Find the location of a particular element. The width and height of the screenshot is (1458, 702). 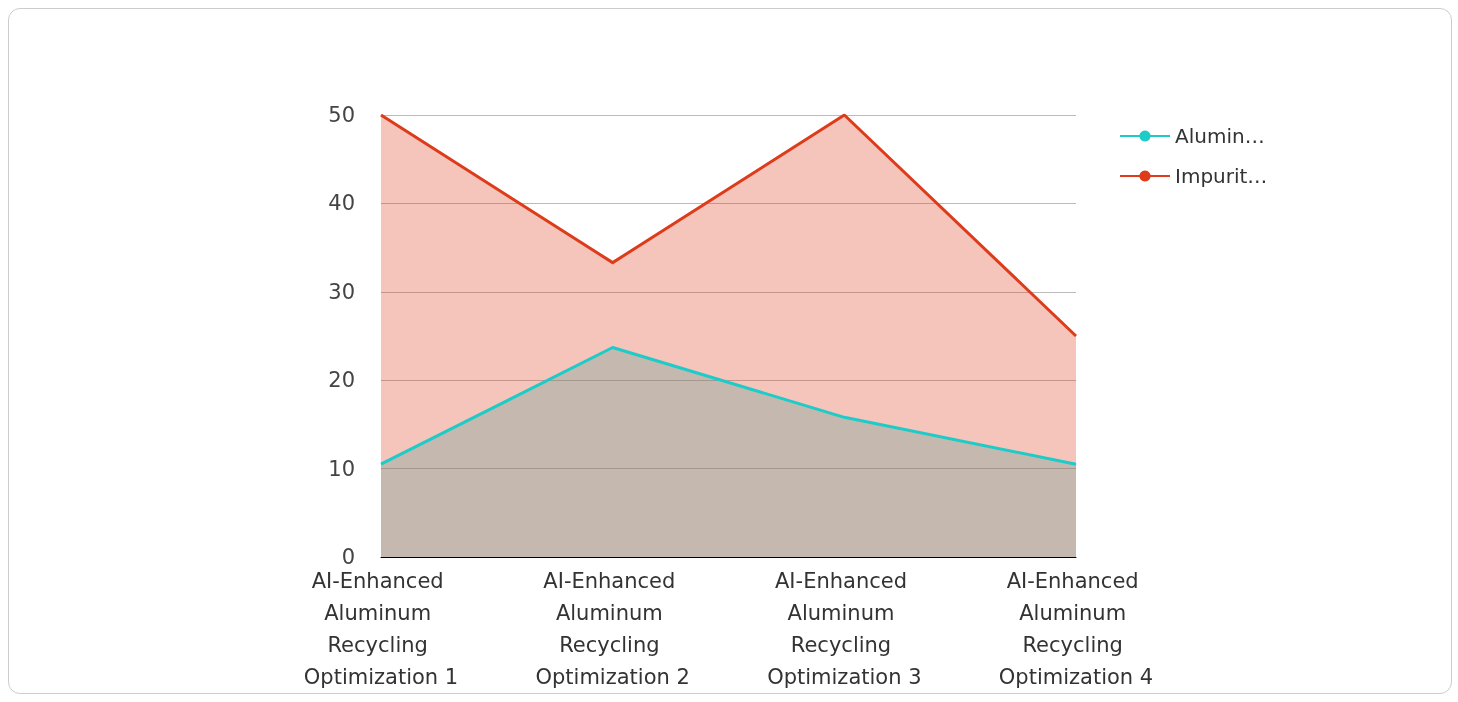

x-tick-label: AI-Enhanced Aluminum Recycling Optimization 2 is located at coordinates (612, 629).